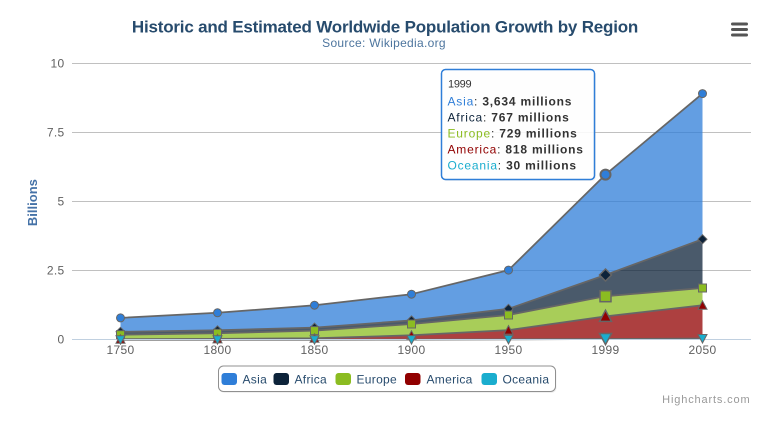  What do you see at coordinates (509, 350) in the screenshot?
I see `svg-text: 1950` at bounding box center [509, 350].